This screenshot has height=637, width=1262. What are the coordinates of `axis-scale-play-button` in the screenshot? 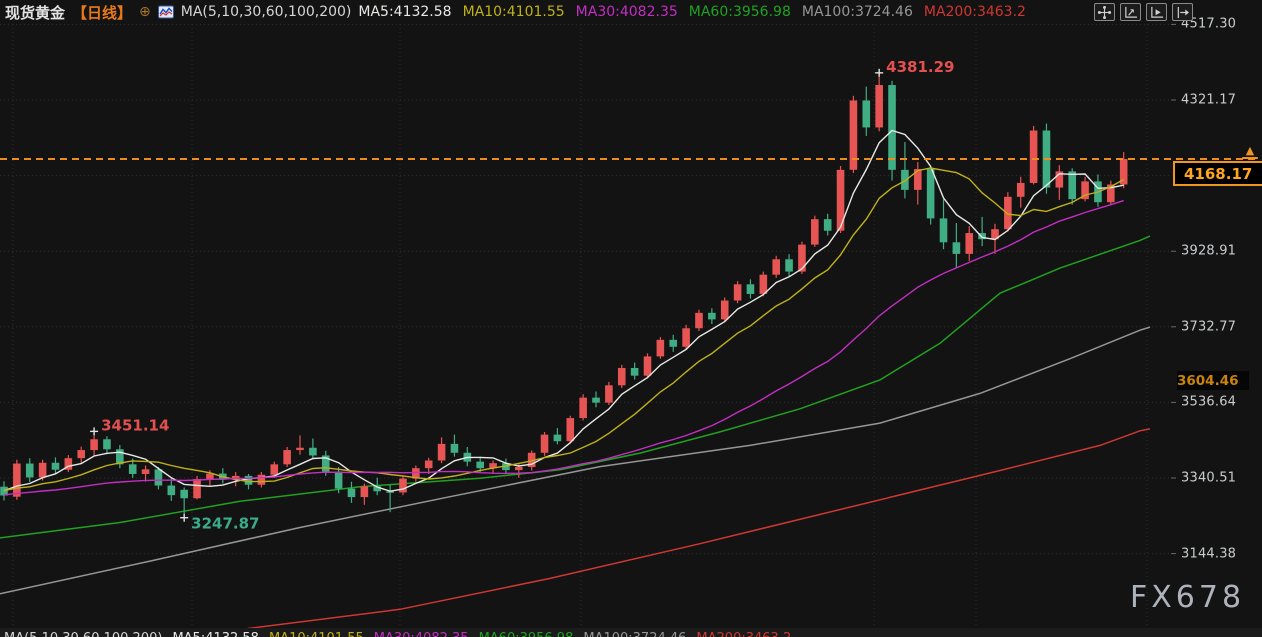 It's located at (1156, 12).